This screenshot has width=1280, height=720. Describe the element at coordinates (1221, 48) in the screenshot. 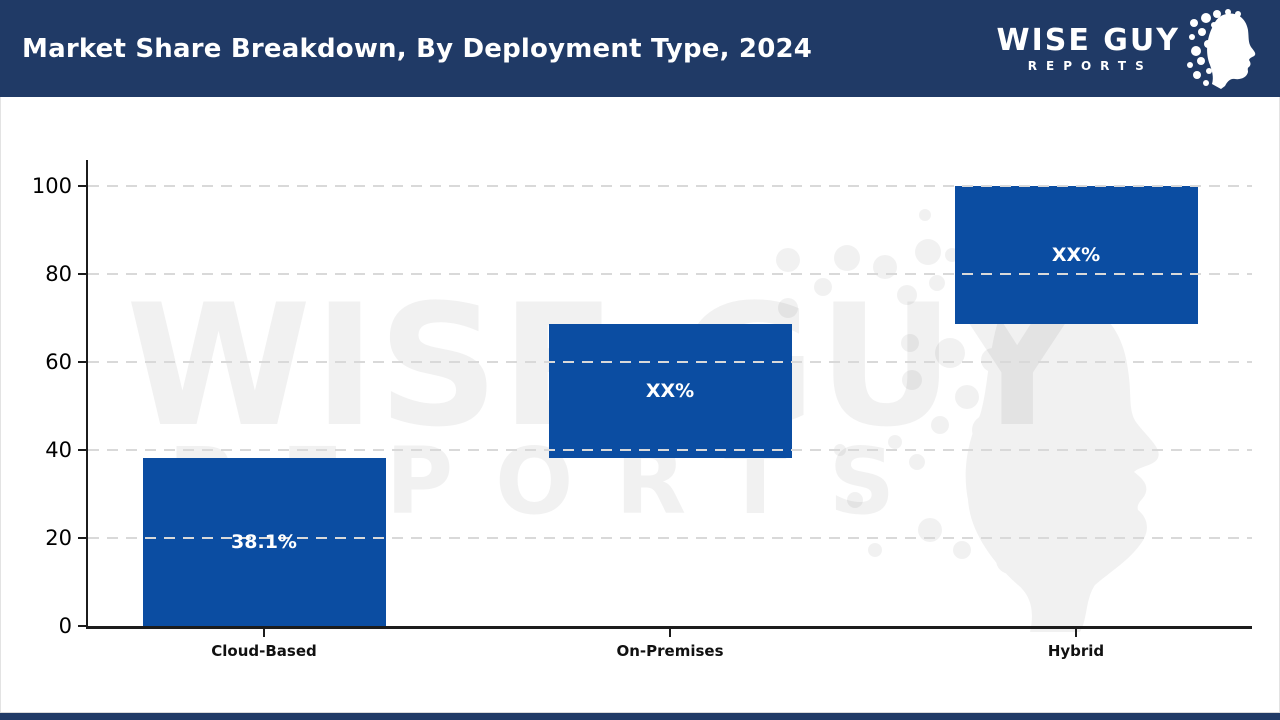

I see `logo-head-icon` at that location.